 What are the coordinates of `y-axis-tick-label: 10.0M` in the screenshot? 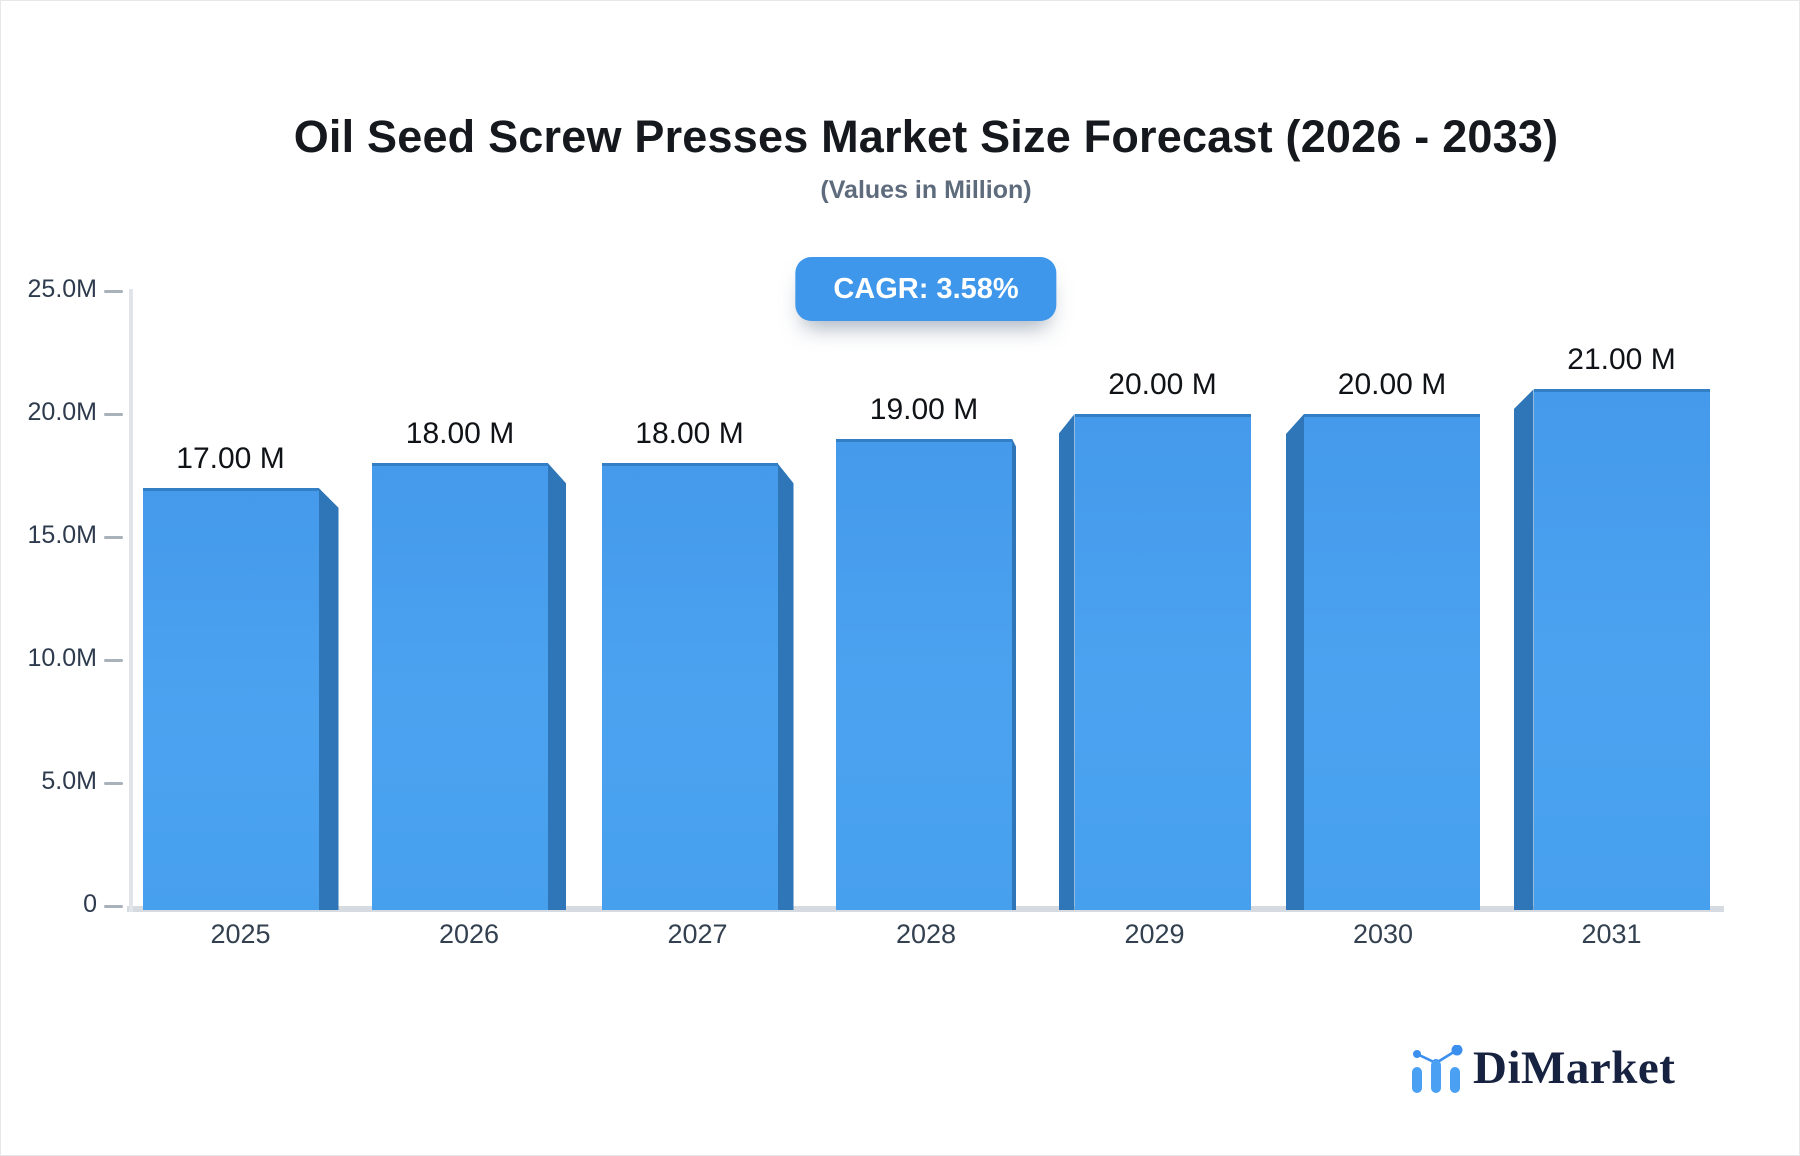 It's located at (62, 658).